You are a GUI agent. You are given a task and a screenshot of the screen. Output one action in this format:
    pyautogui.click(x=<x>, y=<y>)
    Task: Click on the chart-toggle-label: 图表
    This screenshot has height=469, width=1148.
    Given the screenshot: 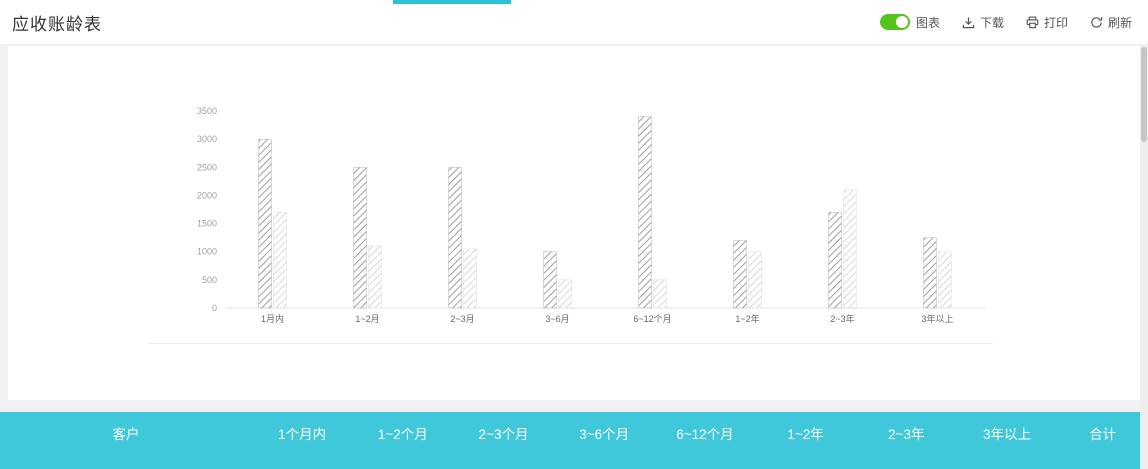 What is the action you would take?
    pyautogui.click(x=927, y=22)
    